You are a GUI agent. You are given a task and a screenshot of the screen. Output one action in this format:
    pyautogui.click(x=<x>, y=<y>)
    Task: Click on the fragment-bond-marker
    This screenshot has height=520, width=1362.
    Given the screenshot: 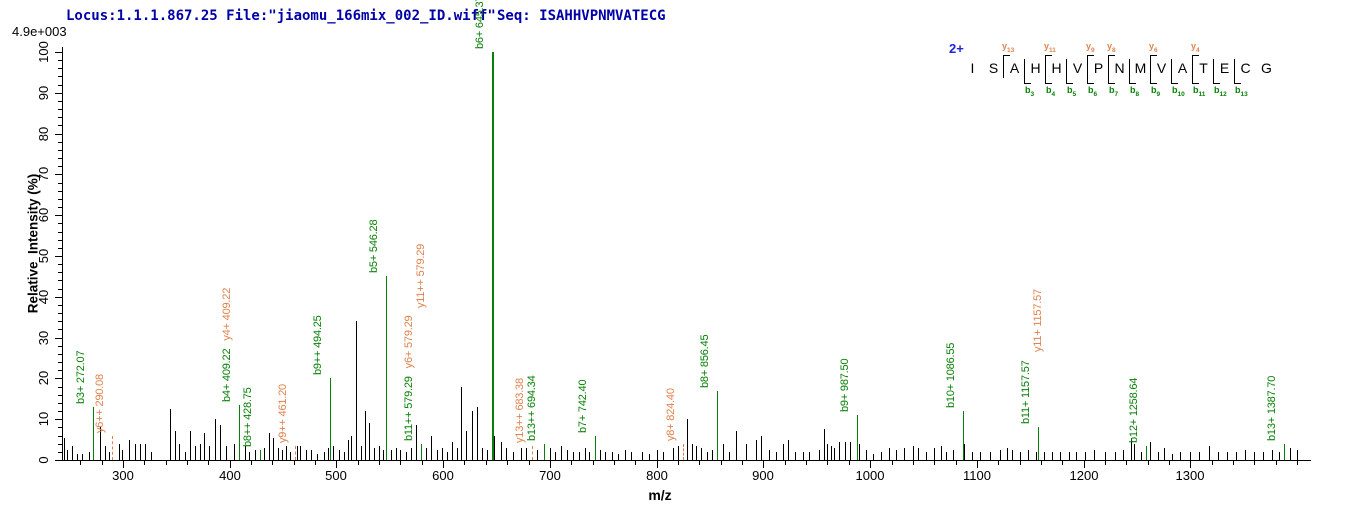 What is the action you would take?
    pyautogui.click(x=1066, y=71)
    